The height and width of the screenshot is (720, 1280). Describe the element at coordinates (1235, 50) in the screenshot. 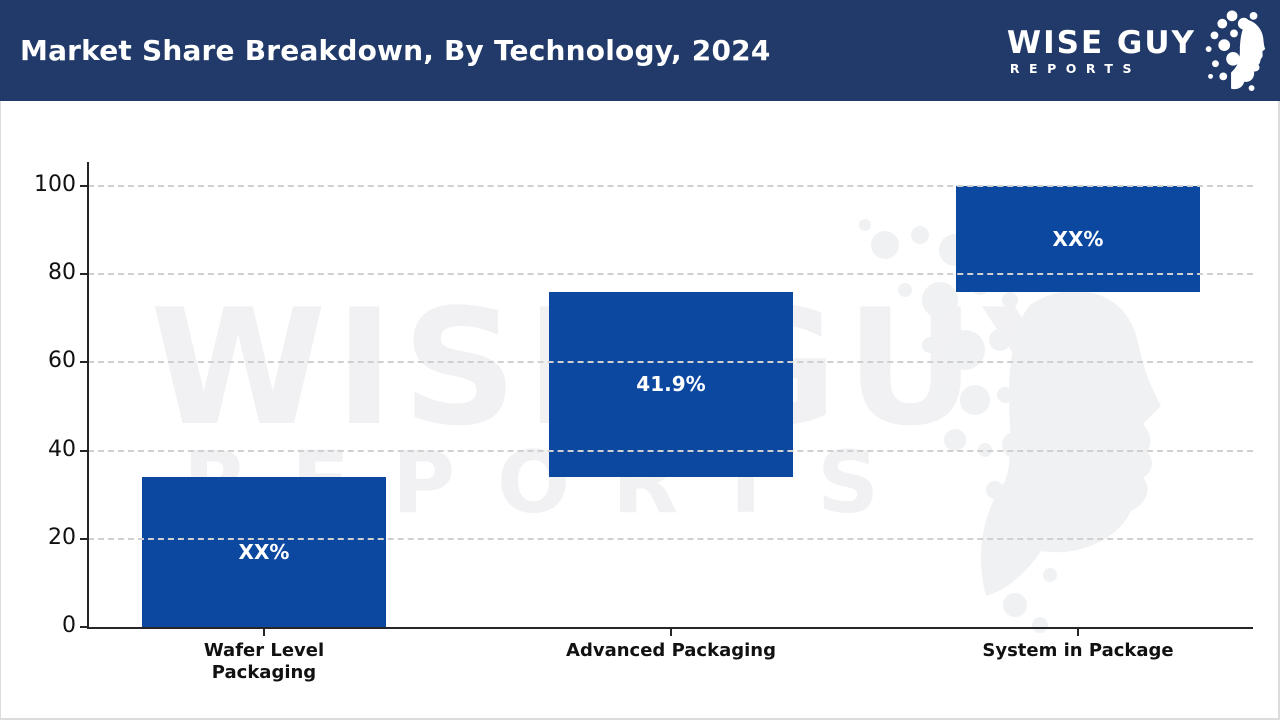

I see `logo-face-icon` at that location.